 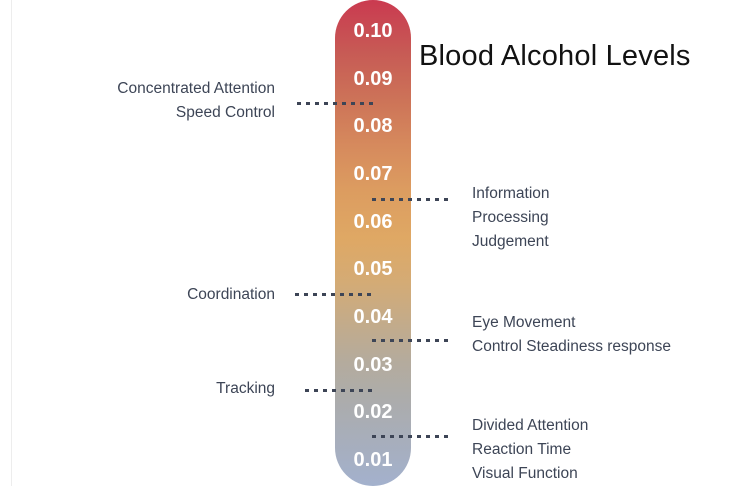 I want to click on annotation-eye-movement: Eye Movement Control Steadiness response, so click(x=571, y=335).